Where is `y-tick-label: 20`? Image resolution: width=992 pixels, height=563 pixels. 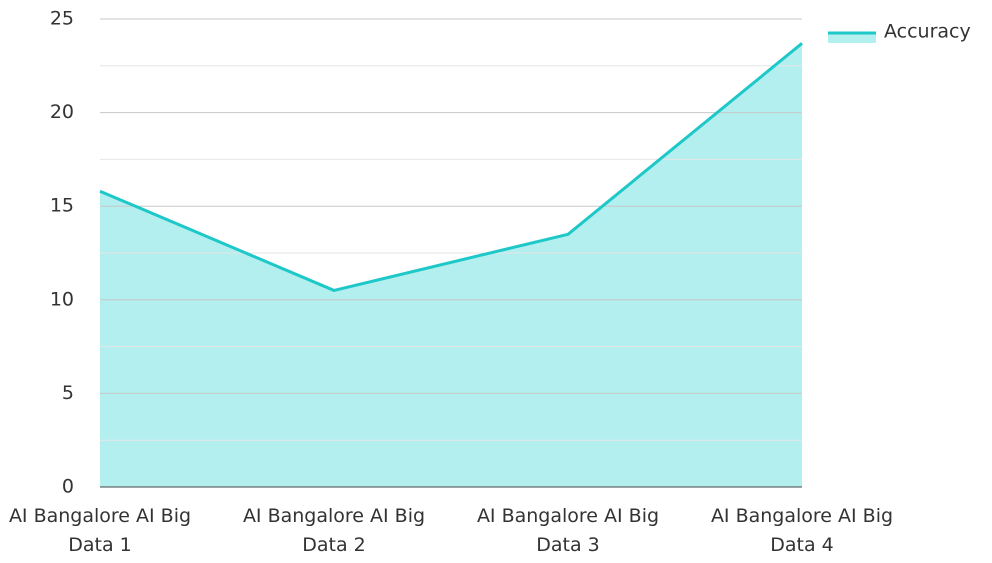
y-tick-label: 20 is located at coordinates (62, 112).